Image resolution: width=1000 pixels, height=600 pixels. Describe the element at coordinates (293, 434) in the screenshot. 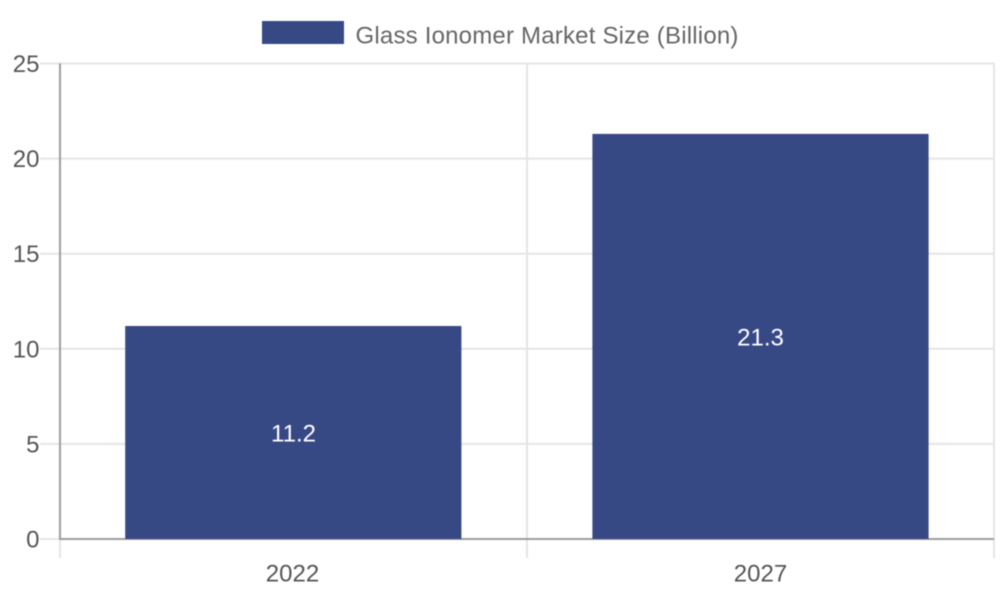

I see `svg-text: 11.2` at that location.